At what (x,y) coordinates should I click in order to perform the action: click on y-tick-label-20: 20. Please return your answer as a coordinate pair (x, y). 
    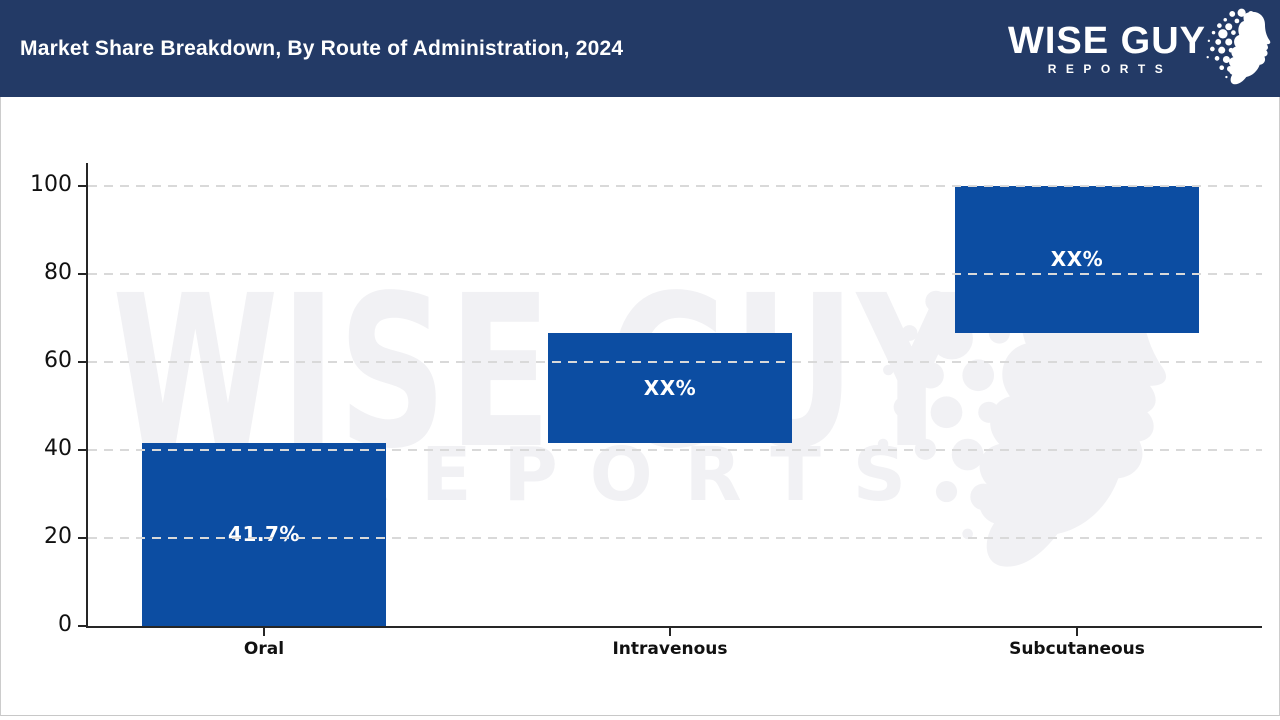
    Looking at the image, I should click on (58, 536).